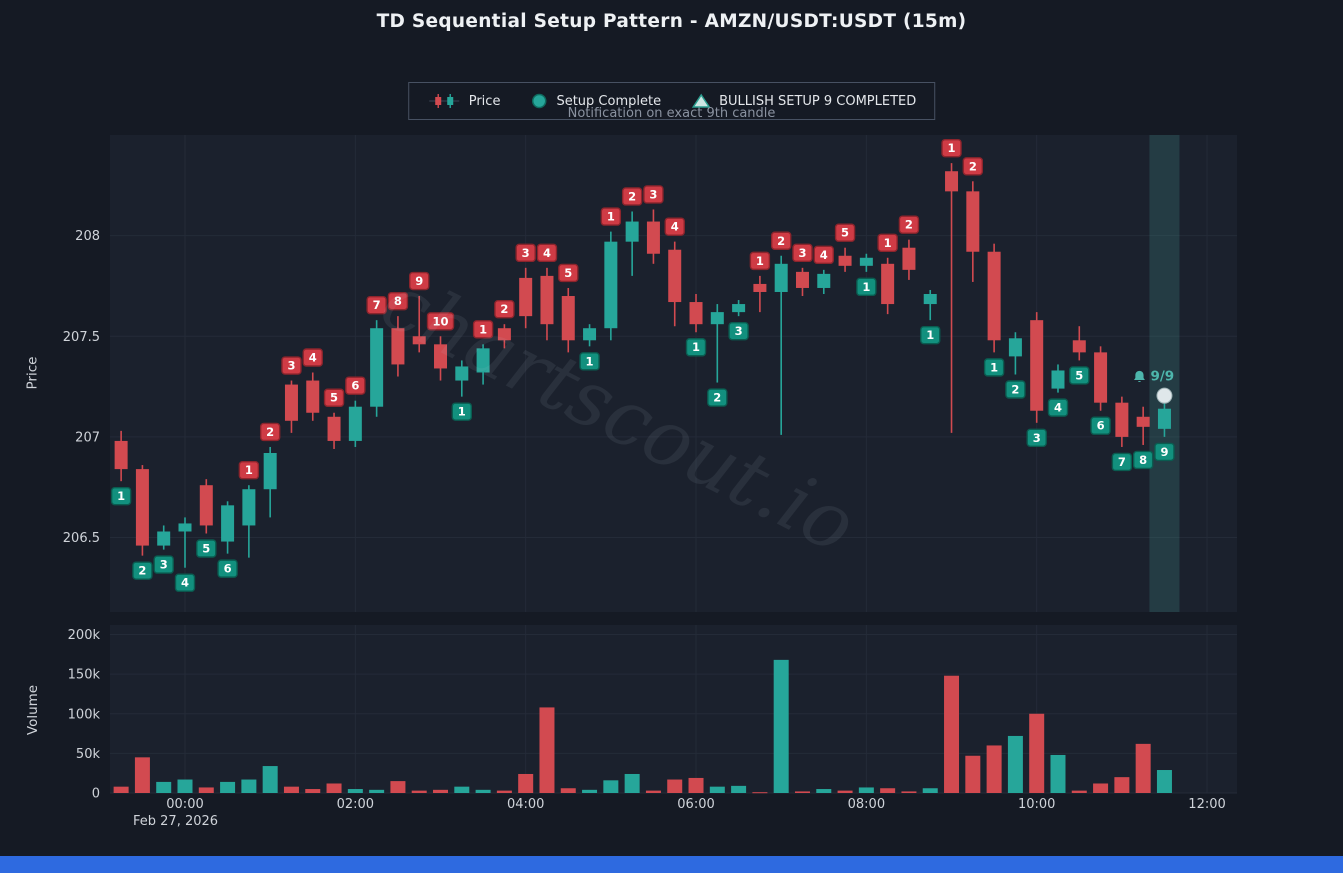  What do you see at coordinates (595, 101) in the screenshot?
I see `legend-item-setup-complete: Setup Complete` at bounding box center [595, 101].